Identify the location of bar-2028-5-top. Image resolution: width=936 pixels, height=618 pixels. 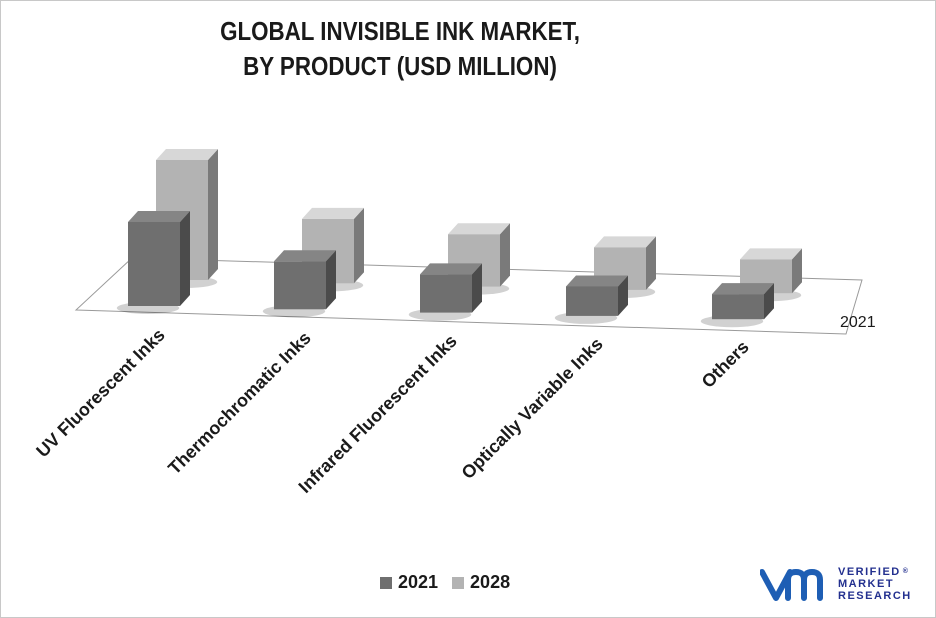
(771, 254).